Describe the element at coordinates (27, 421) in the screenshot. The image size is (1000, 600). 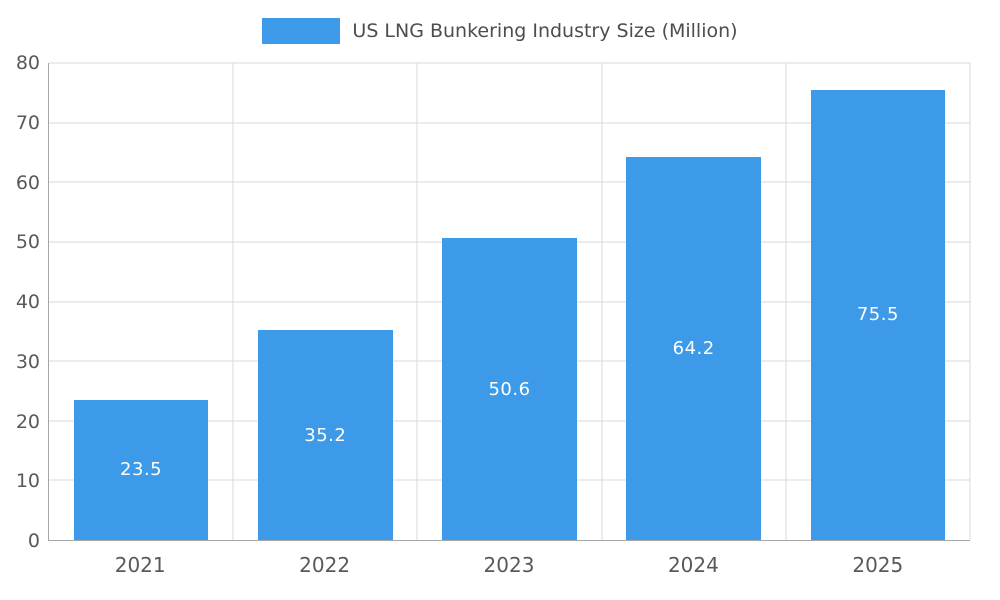
I see `y-tick-label: 20` at that location.